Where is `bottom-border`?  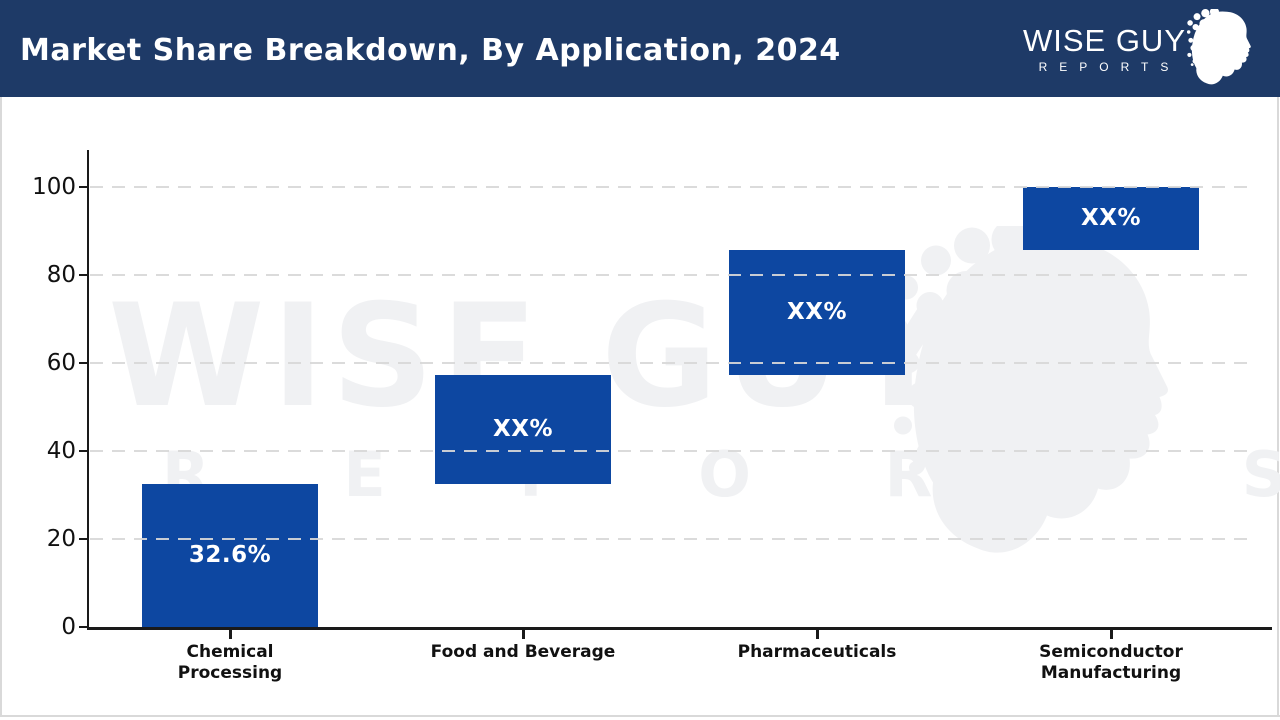
bottom-border is located at coordinates (640, 716).